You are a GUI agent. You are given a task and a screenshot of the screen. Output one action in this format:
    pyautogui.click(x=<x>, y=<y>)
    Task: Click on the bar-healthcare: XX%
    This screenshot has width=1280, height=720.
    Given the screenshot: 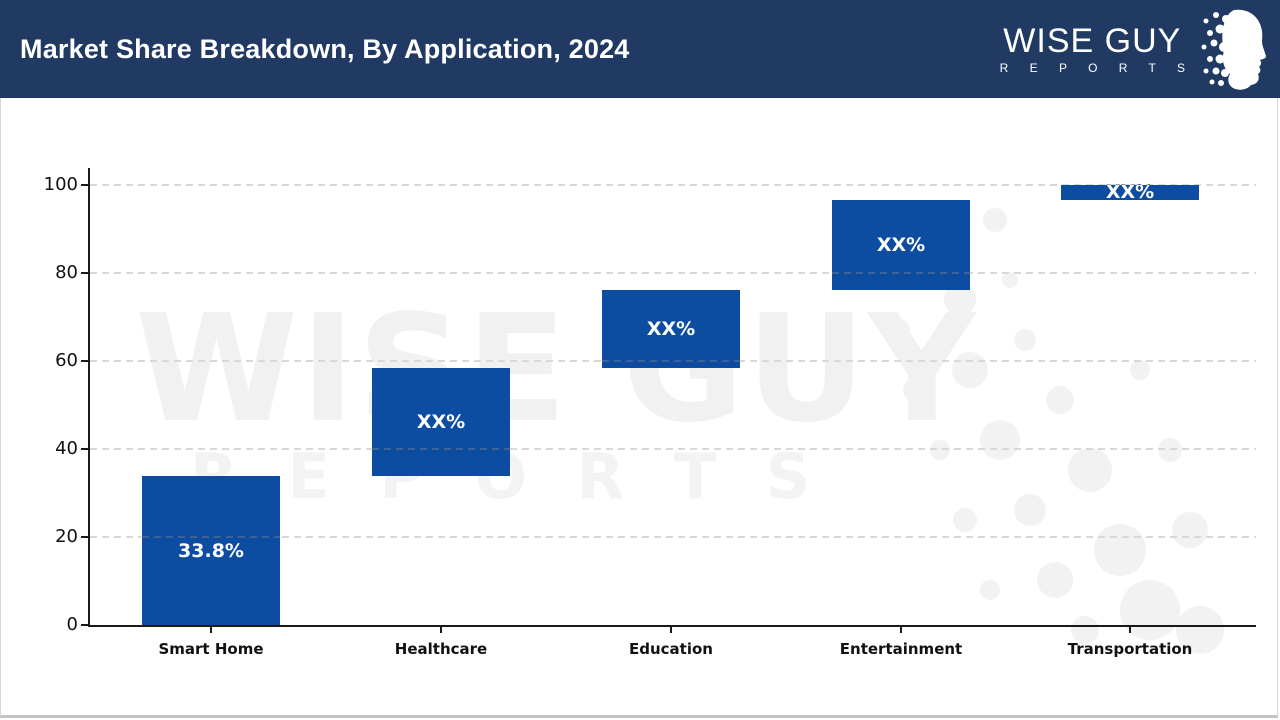 What is the action you would take?
    pyautogui.click(x=441, y=422)
    